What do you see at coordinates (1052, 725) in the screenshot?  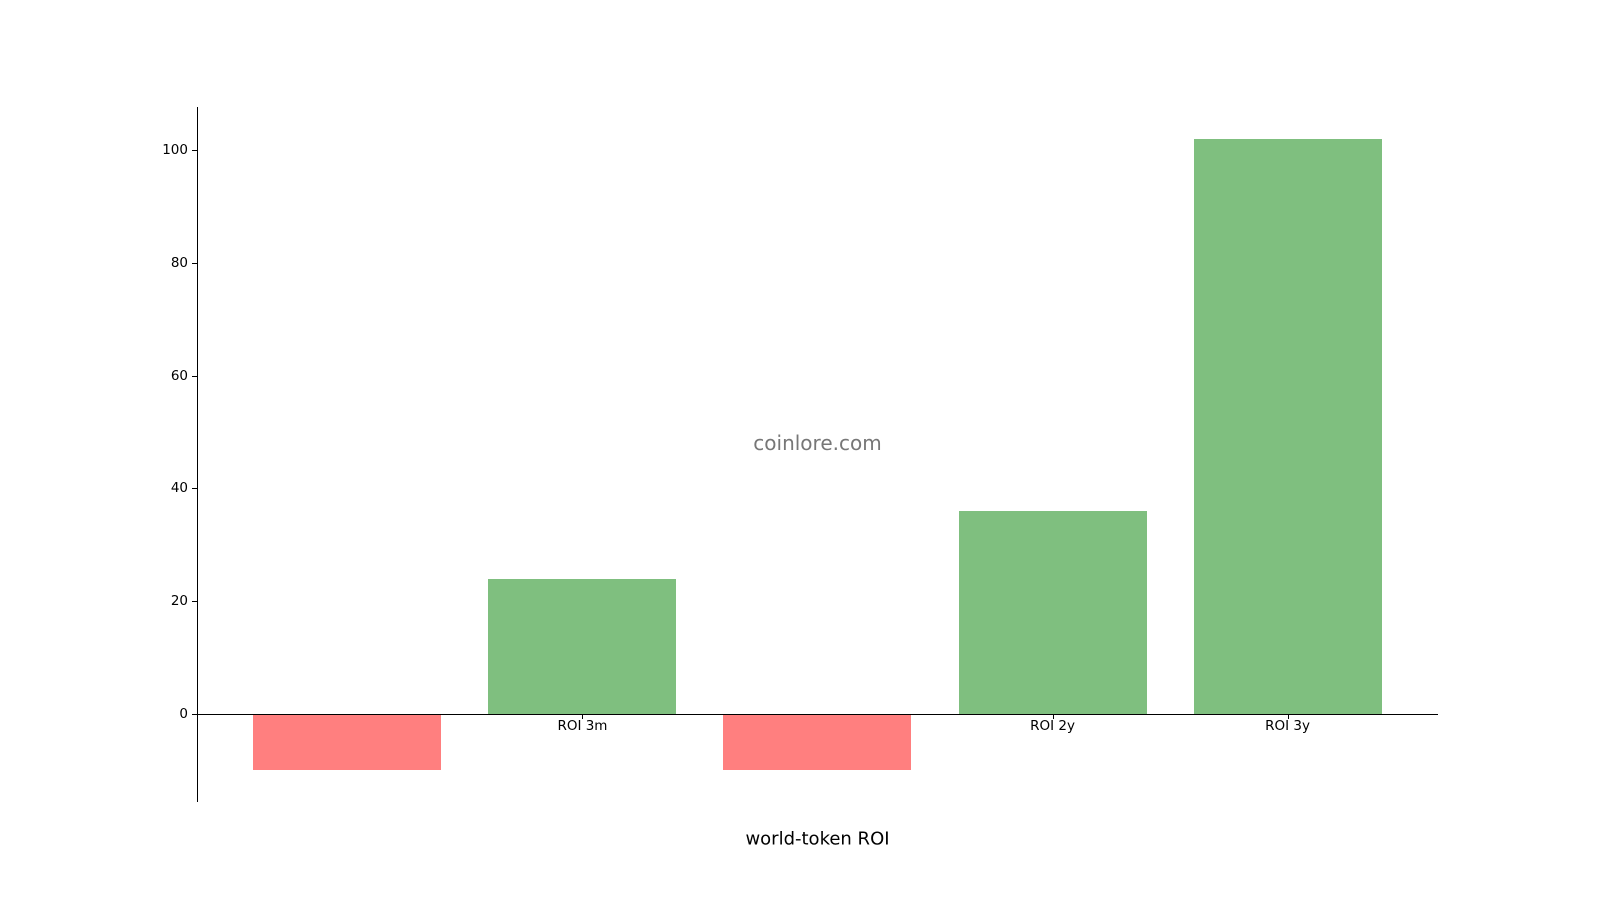 I see `x-axis-tick-label: ROI 2y` at bounding box center [1052, 725].